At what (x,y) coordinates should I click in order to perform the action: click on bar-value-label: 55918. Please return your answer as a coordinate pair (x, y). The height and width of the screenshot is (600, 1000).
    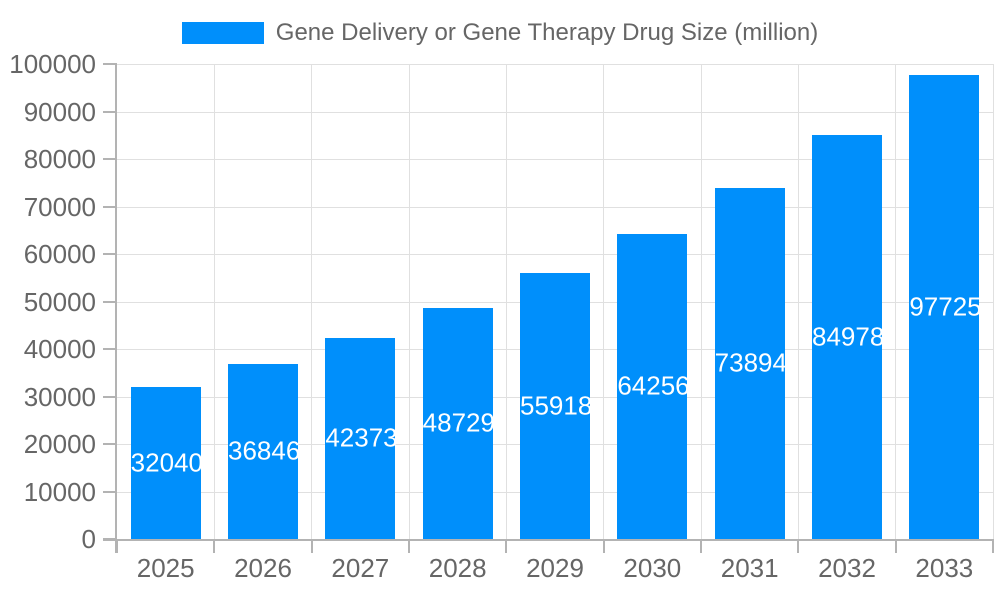
    Looking at the image, I should click on (556, 405).